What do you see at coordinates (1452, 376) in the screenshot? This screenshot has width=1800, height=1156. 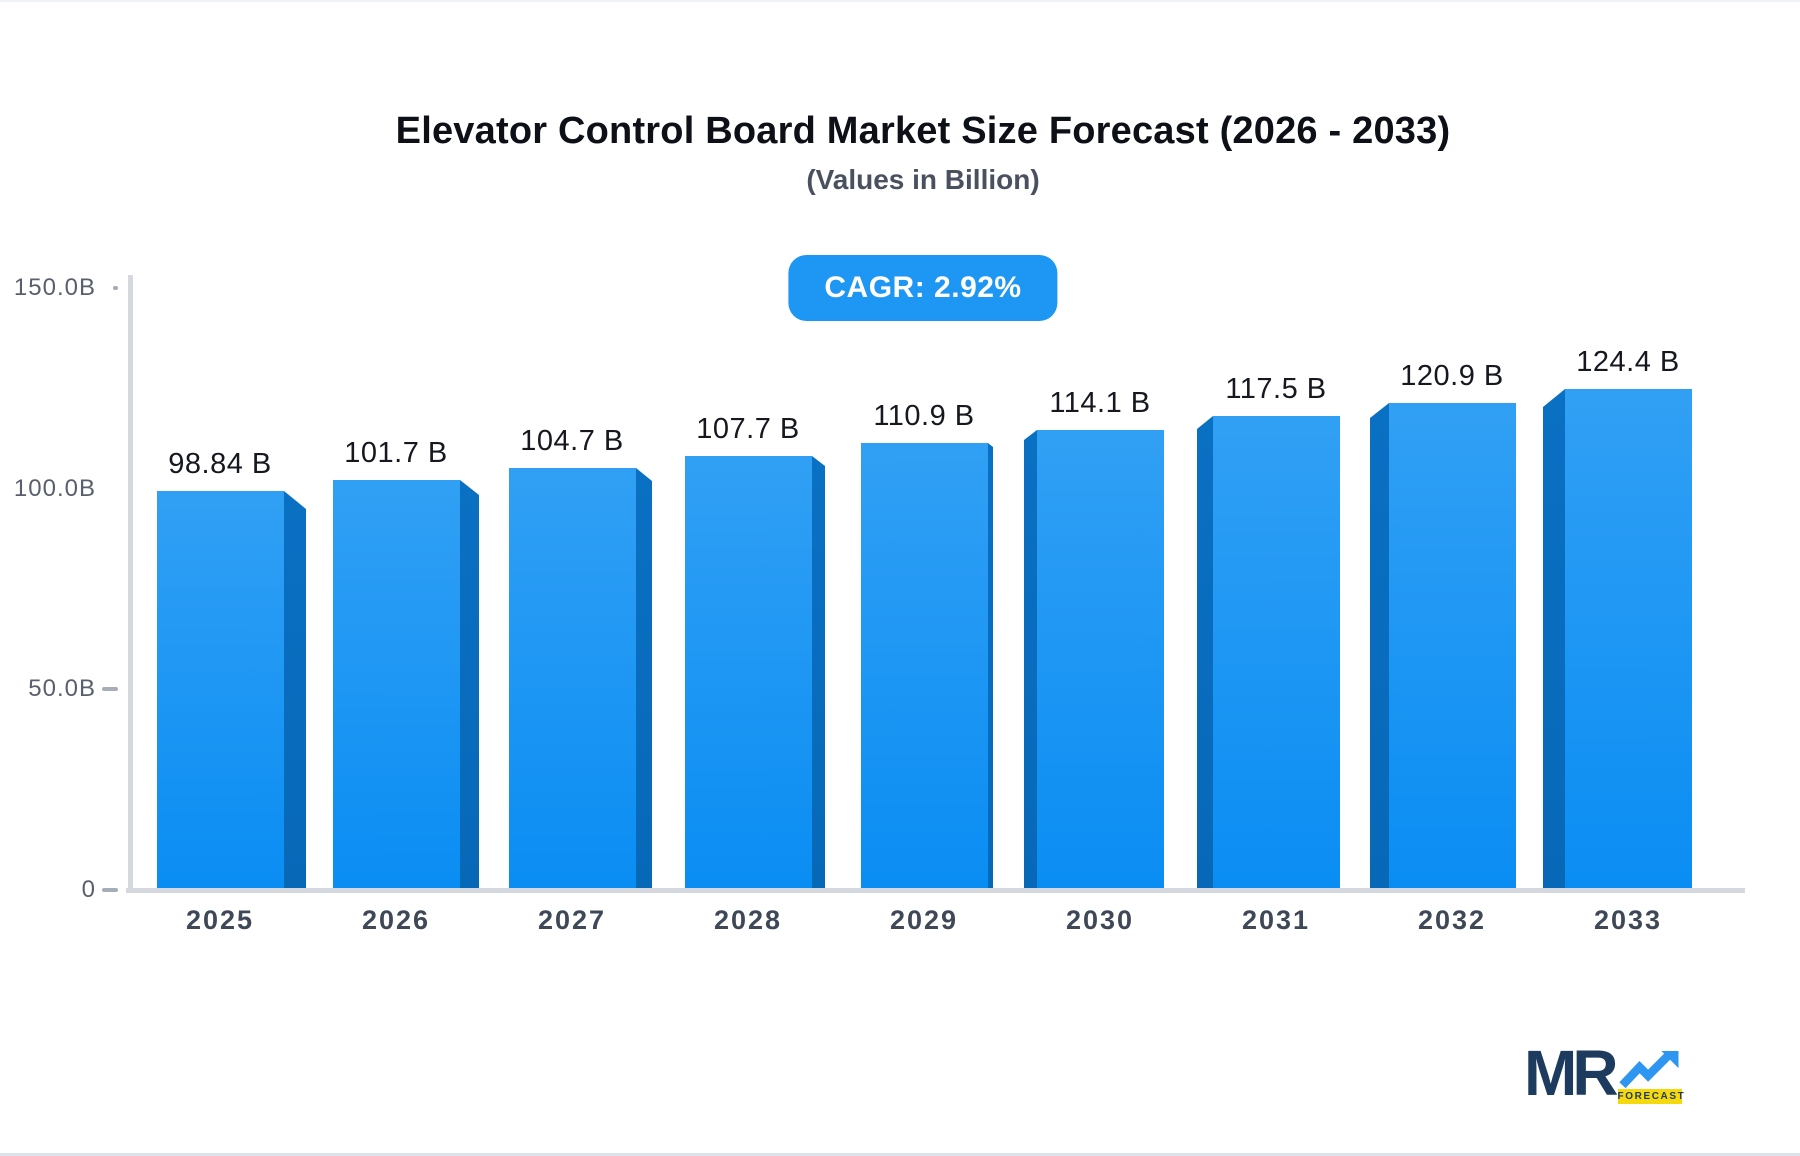 I see `bar-value-label: 120.9 B` at bounding box center [1452, 376].